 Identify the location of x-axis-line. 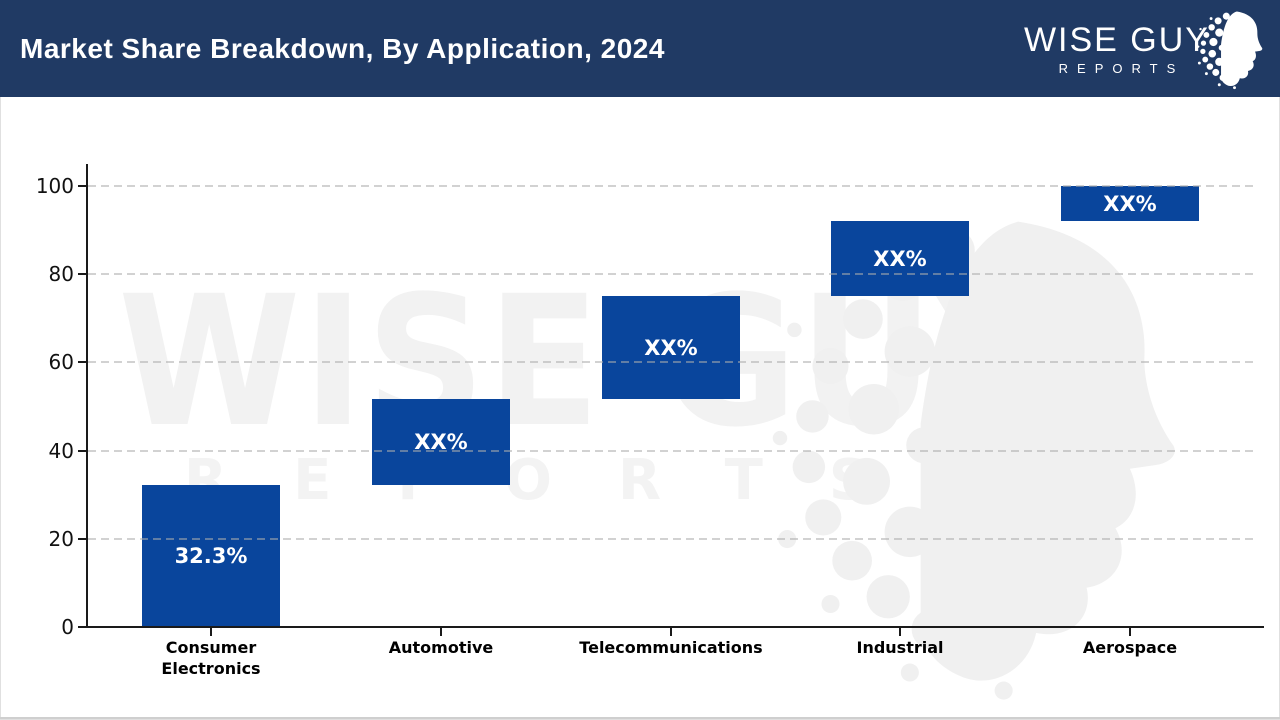
(675, 627).